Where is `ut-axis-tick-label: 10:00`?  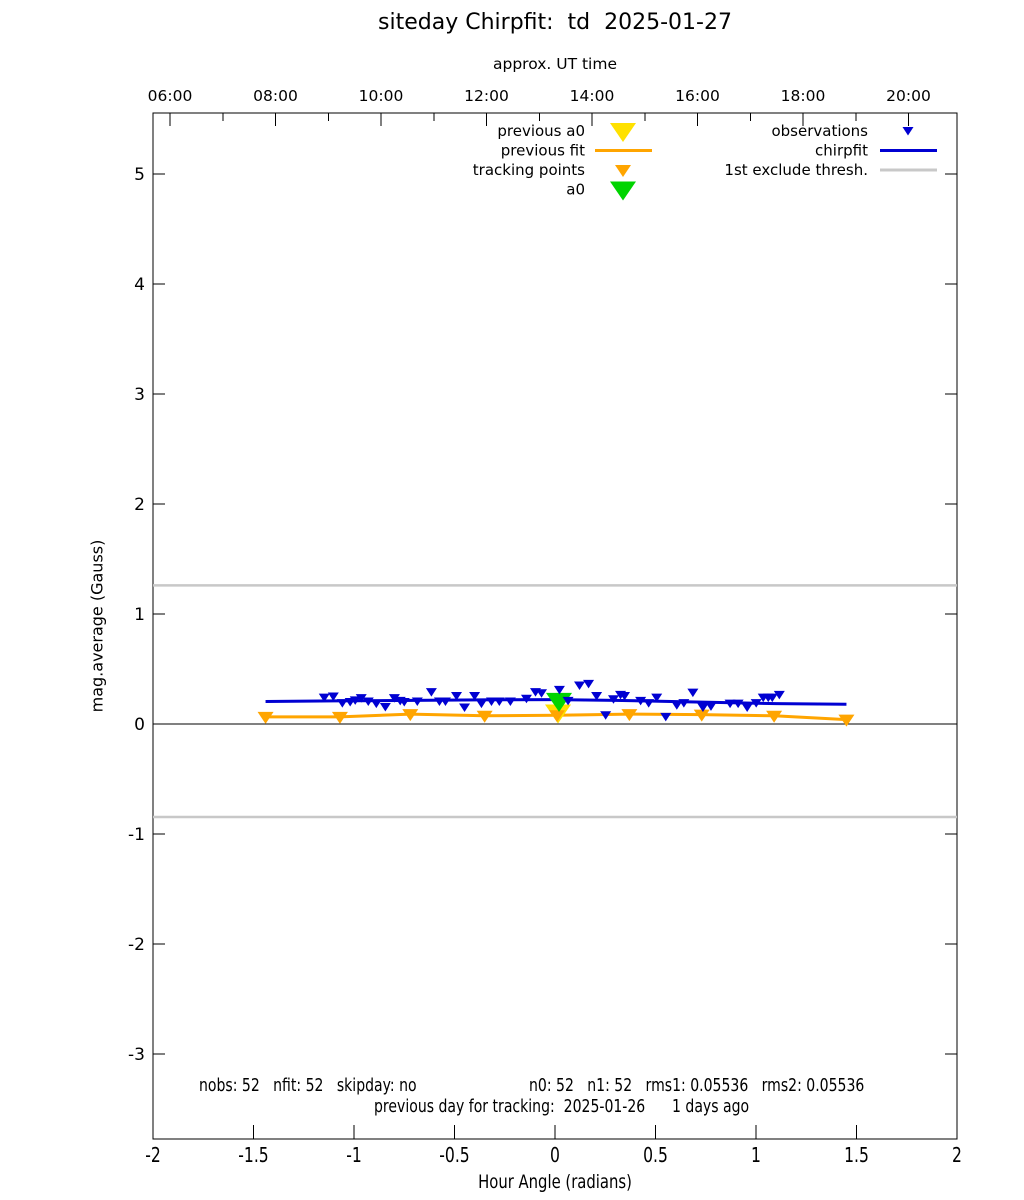 ut-axis-tick-label: 10:00 is located at coordinates (381, 96).